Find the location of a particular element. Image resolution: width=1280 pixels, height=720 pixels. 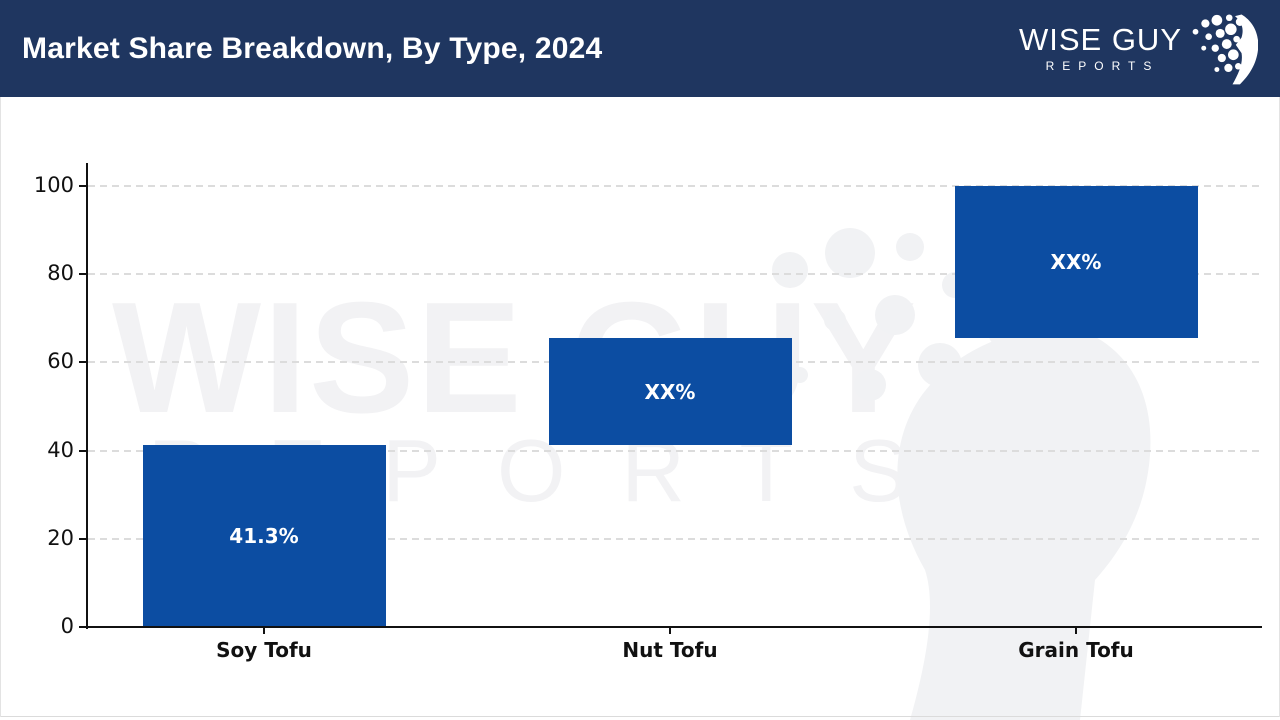

y-axis-line is located at coordinates (87, 396).